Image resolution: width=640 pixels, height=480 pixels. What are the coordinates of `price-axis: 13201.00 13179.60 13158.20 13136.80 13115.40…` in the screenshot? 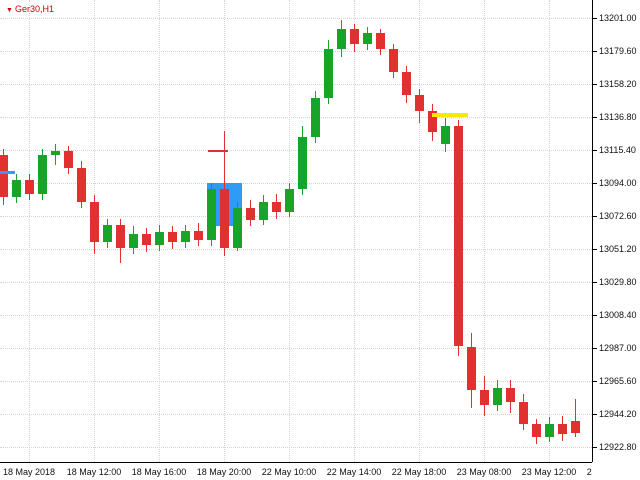 It's located at (616, 231).